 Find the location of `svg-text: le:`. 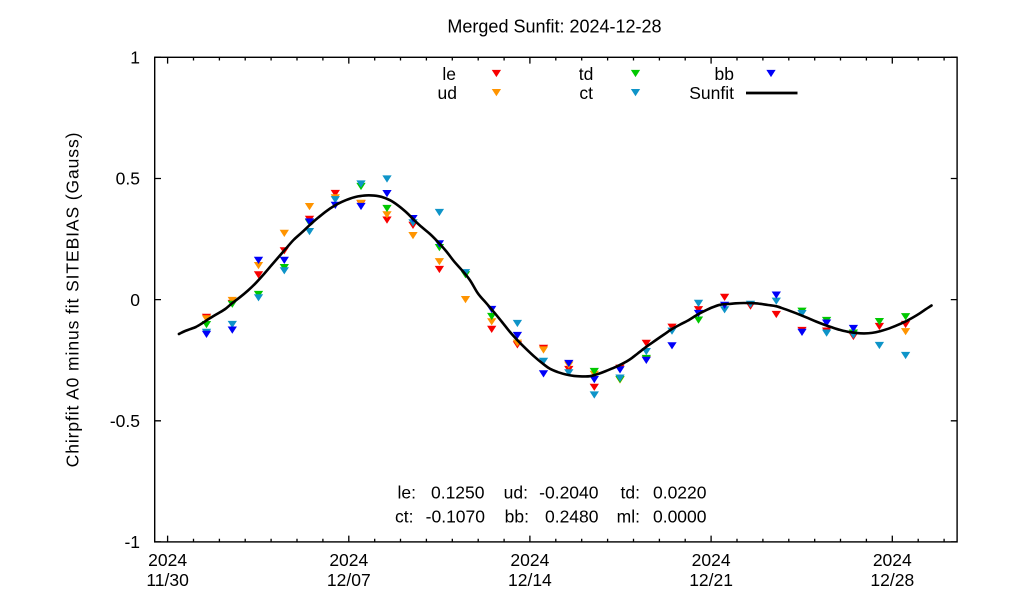

svg-text: le: is located at coordinates (407, 493).